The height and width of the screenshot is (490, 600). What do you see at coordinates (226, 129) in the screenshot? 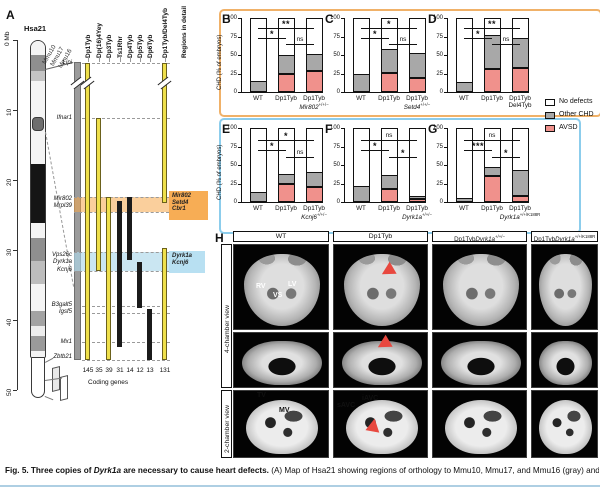
I see `panel-e-label: E` at bounding box center [226, 129].